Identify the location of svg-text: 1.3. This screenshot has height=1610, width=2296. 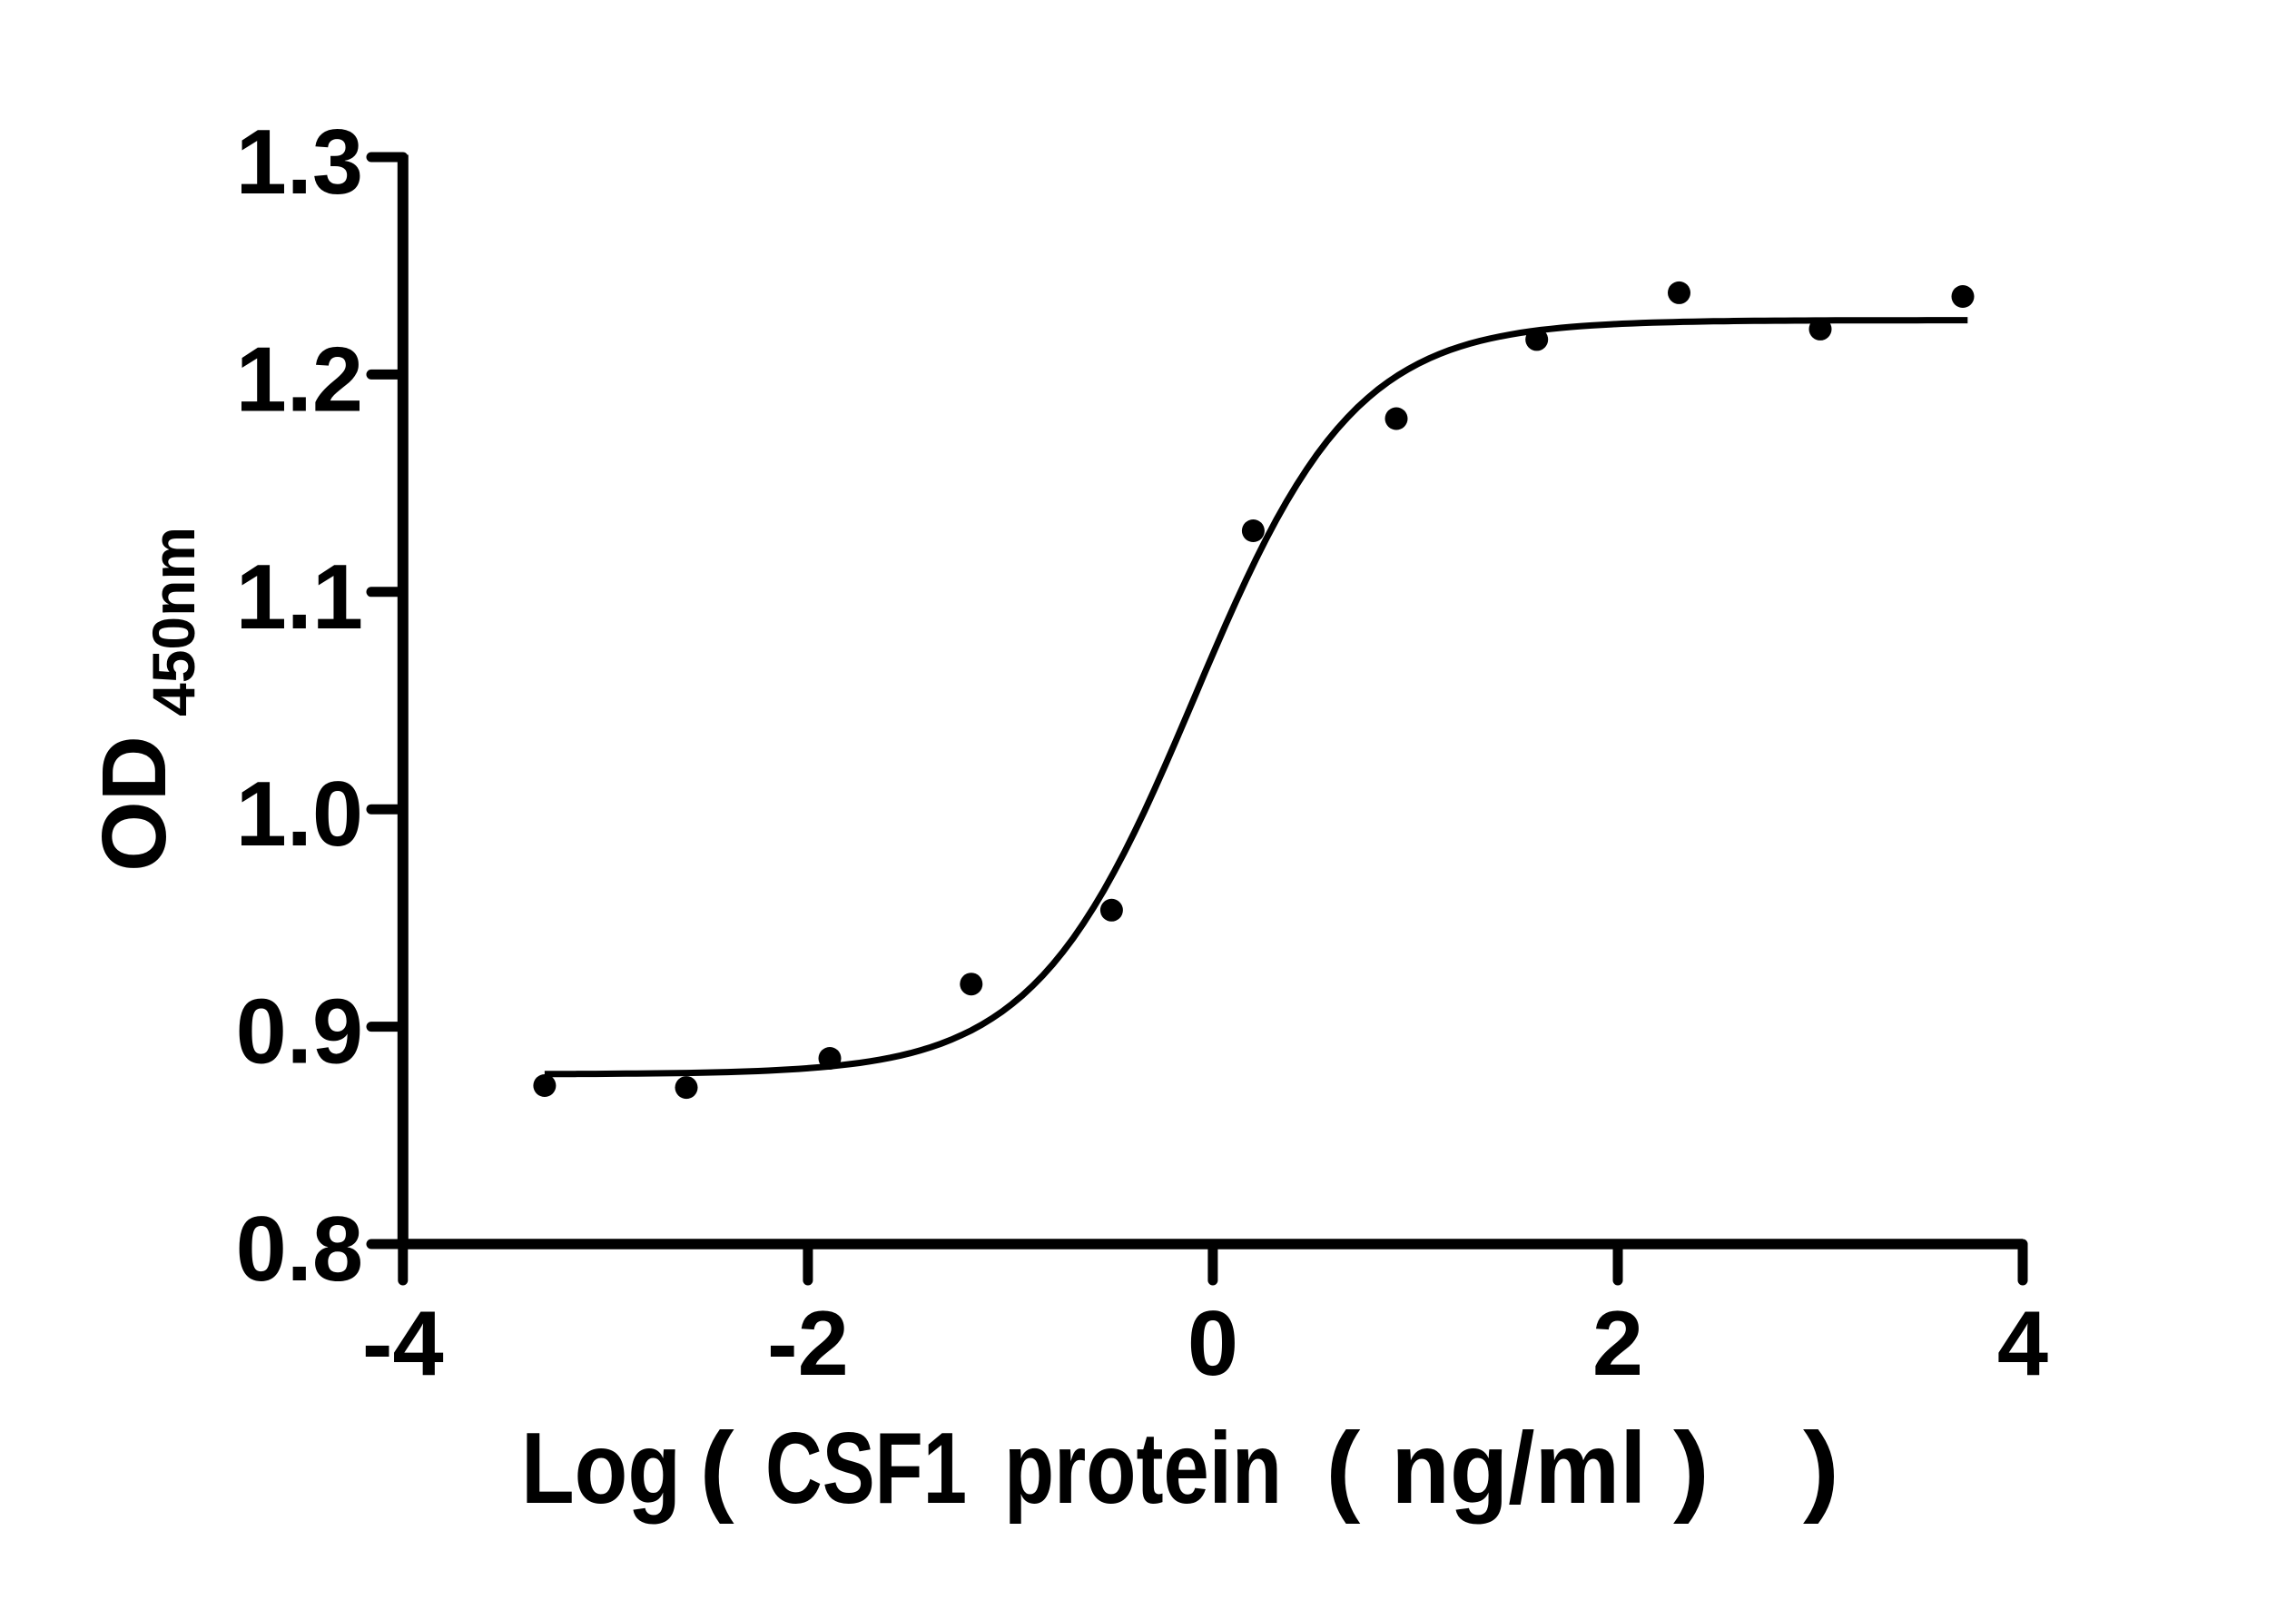
(299, 162).